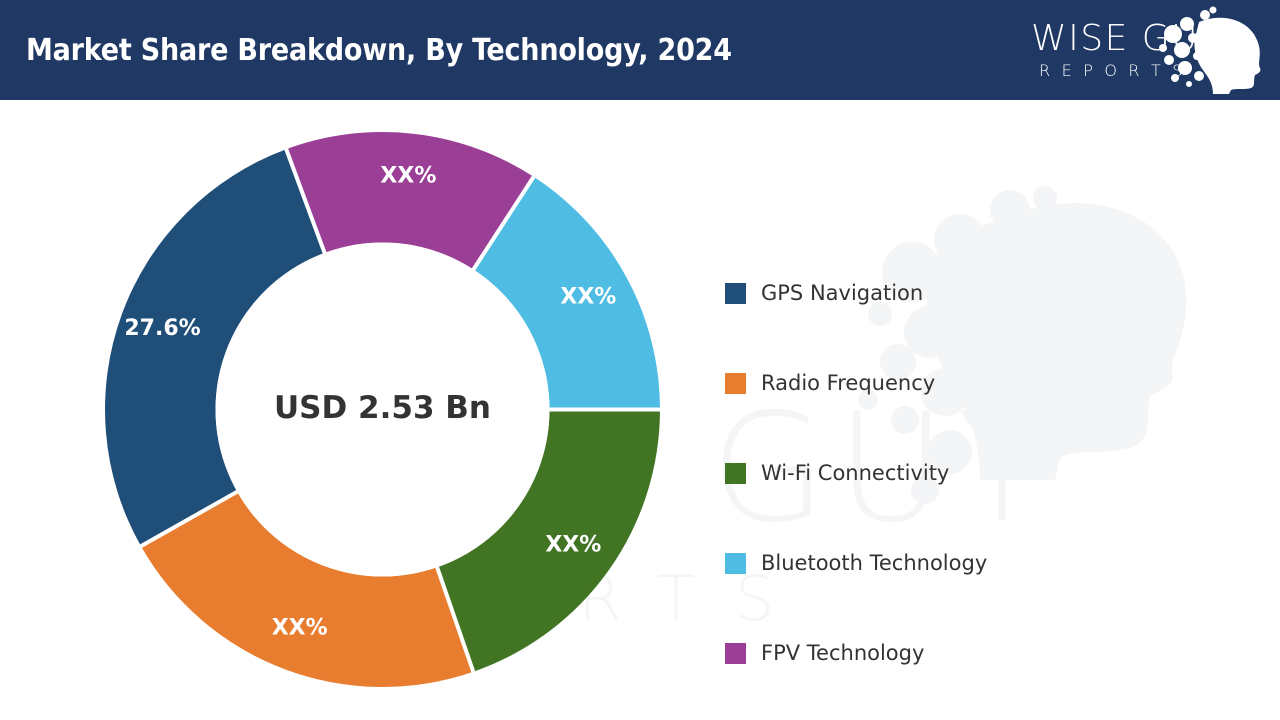  What do you see at coordinates (588, 297) in the screenshot?
I see `slice-label-bluetooth-technology: XX%` at bounding box center [588, 297].